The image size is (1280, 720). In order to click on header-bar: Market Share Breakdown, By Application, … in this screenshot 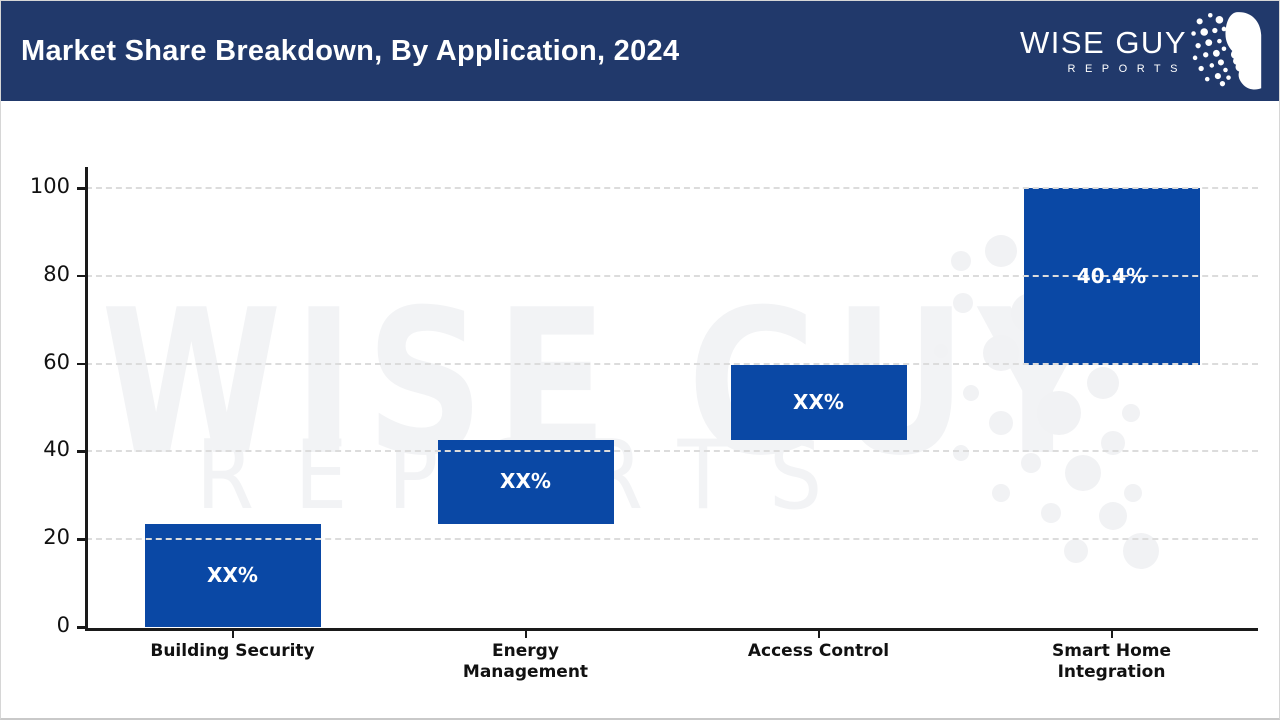, I will do `click(640, 51)`.